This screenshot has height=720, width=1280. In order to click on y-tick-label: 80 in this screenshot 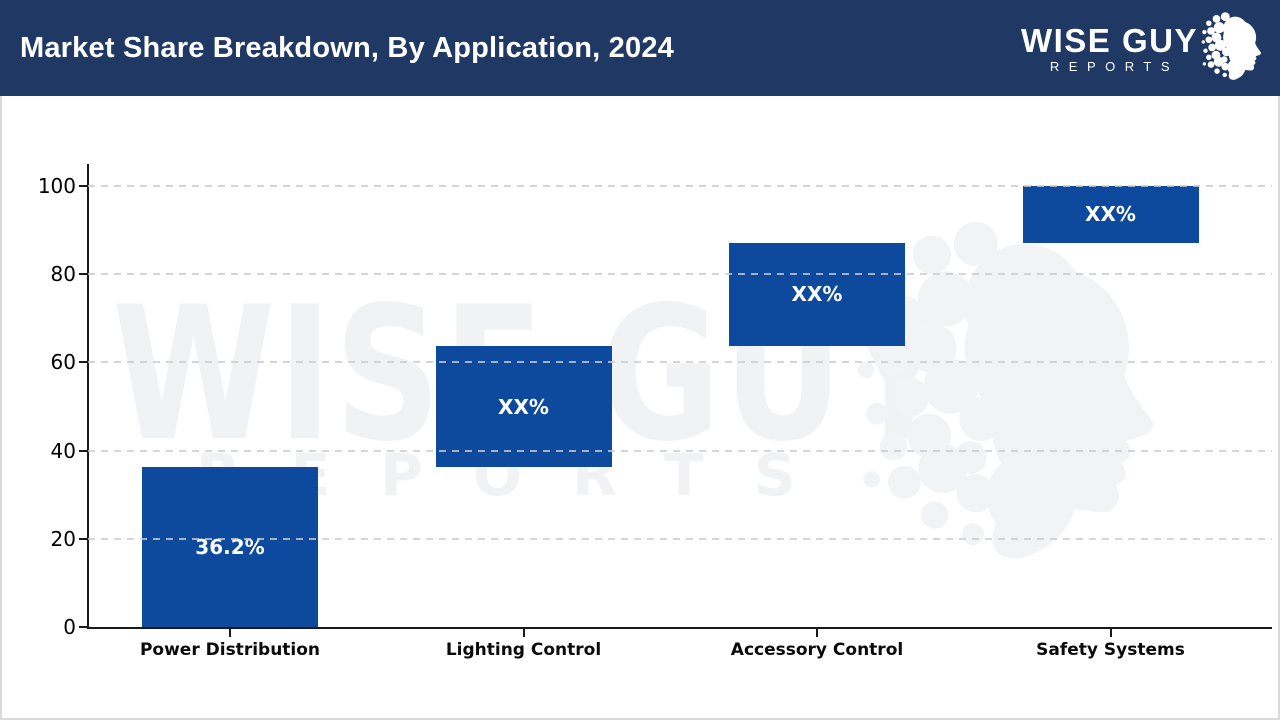, I will do `click(63, 274)`.